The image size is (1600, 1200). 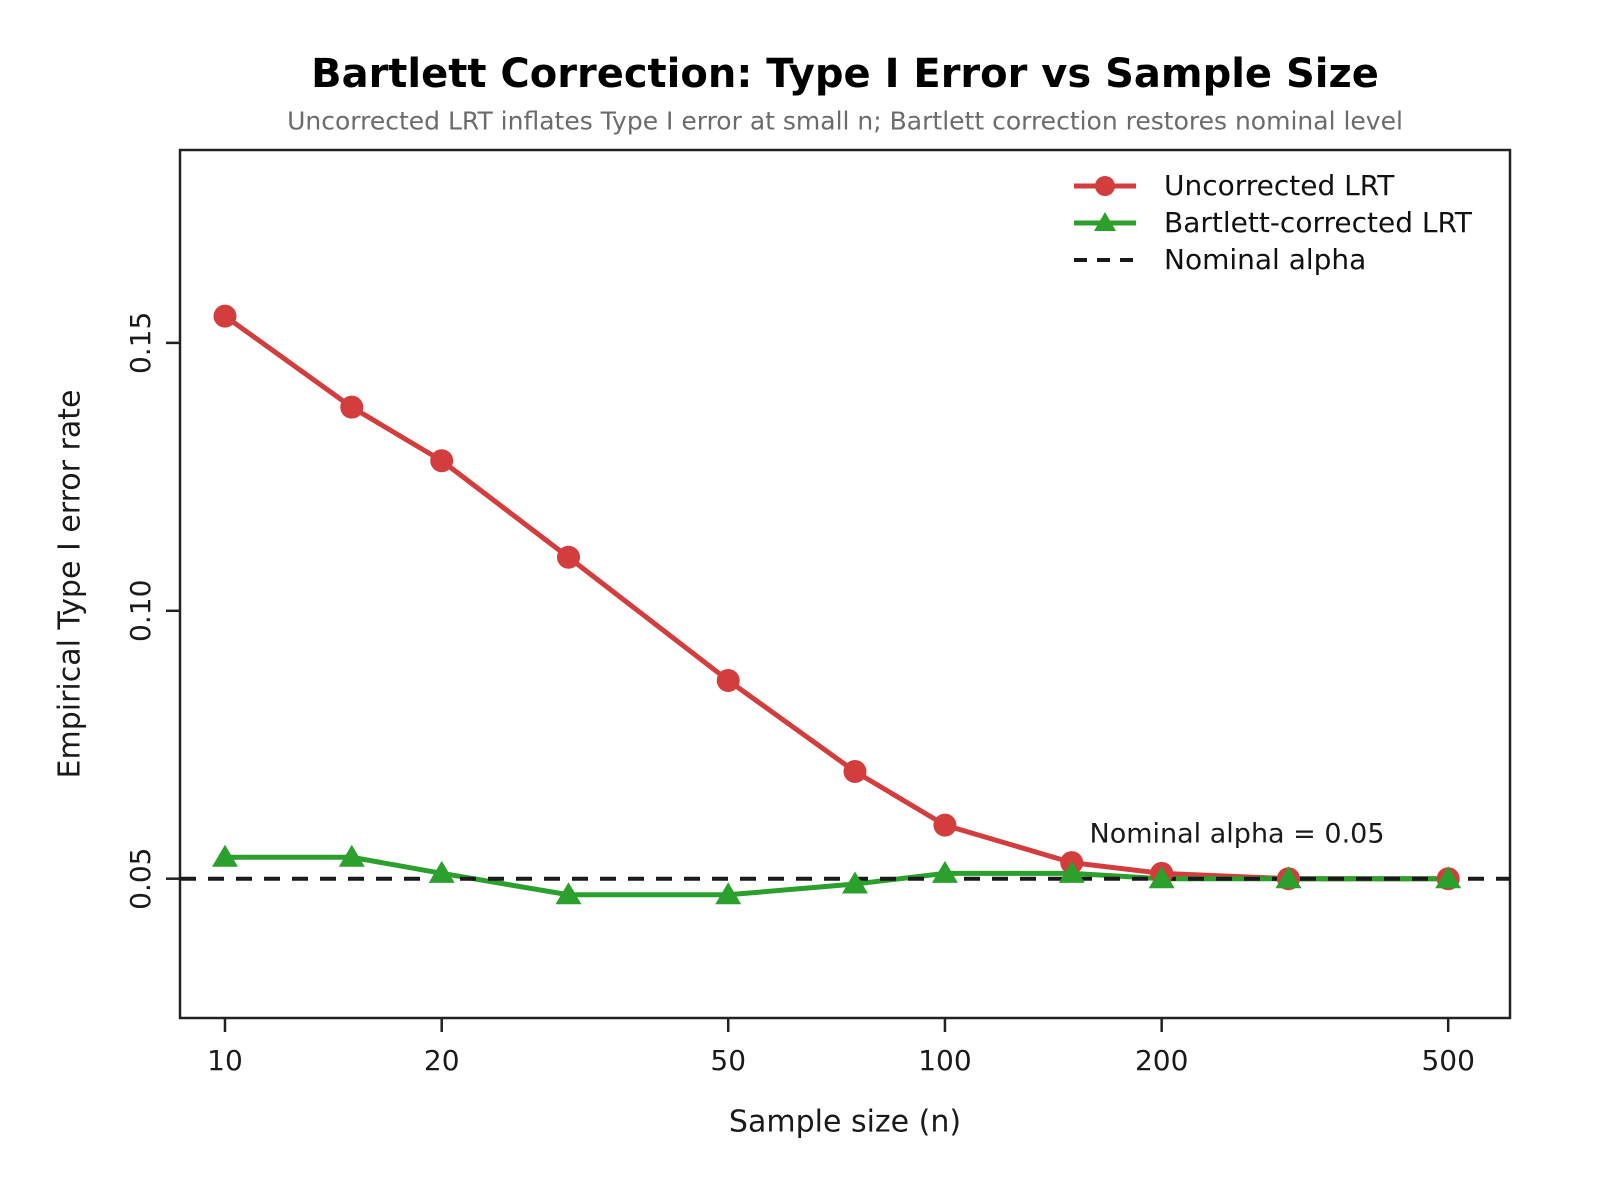 I want to click on legend-item-uncorrected-lrt: Uncorrected LRT, so click(x=1272, y=185).